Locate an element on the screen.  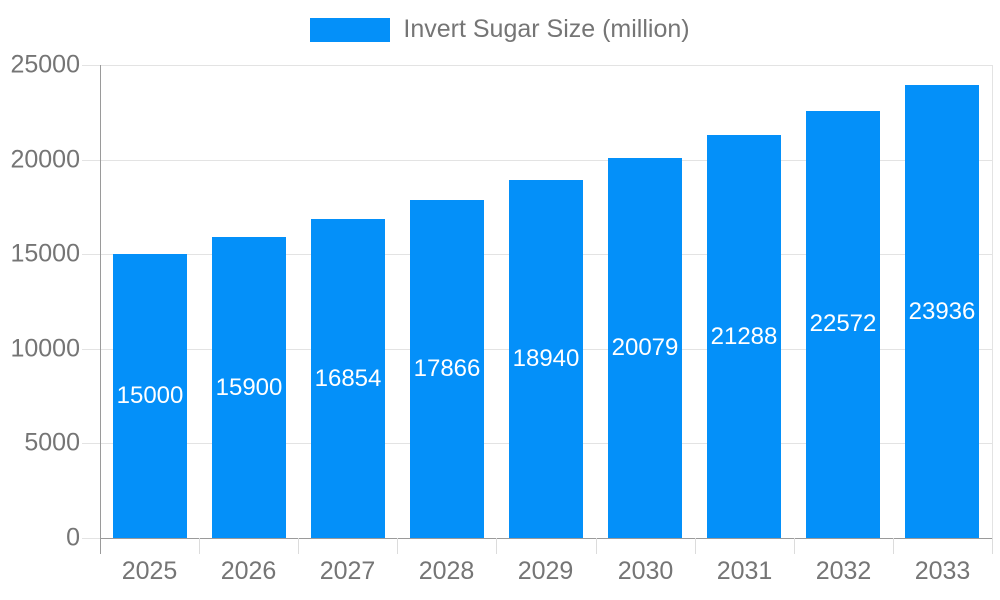
y-axis-line is located at coordinates (100, 309).